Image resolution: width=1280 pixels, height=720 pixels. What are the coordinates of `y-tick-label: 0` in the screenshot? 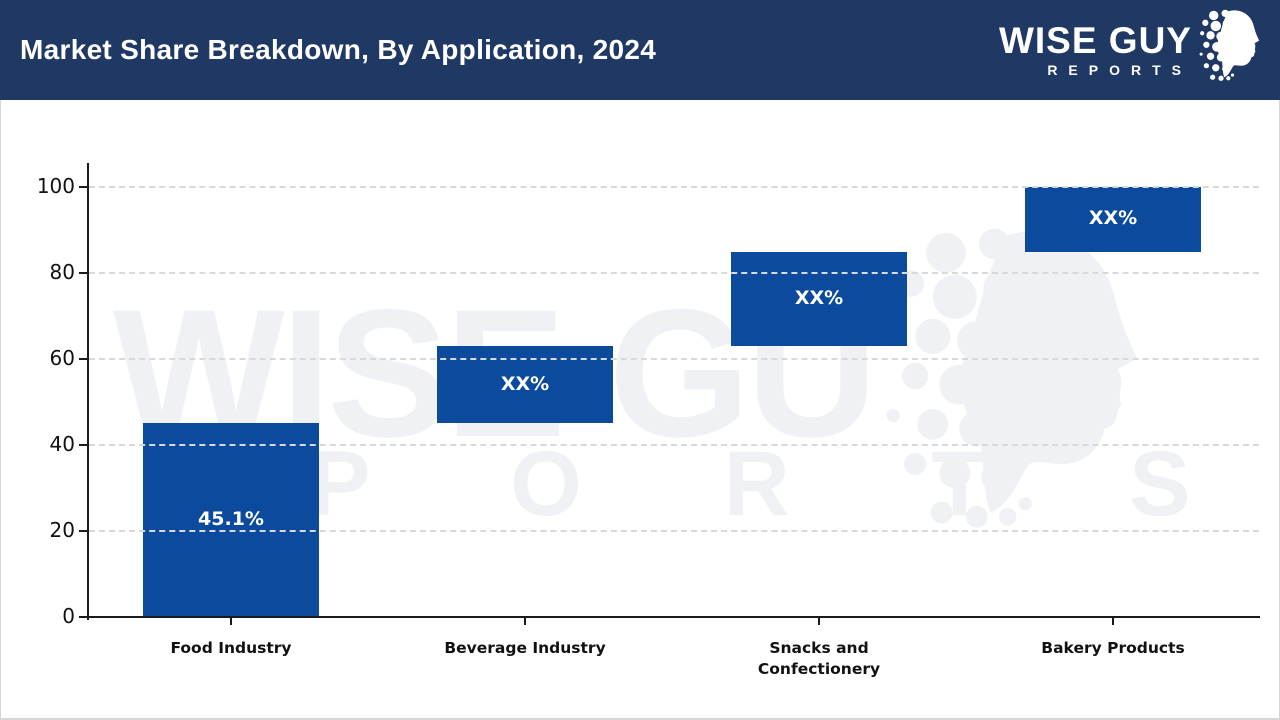 It's located at (68, 616).